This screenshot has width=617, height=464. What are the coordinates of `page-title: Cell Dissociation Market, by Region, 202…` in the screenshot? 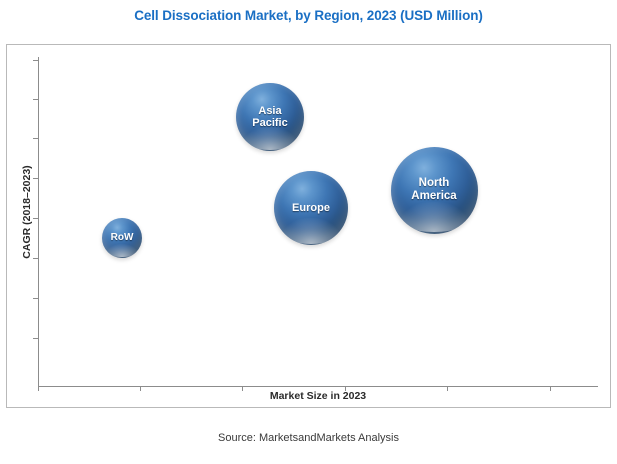 It's located at (308, 15).